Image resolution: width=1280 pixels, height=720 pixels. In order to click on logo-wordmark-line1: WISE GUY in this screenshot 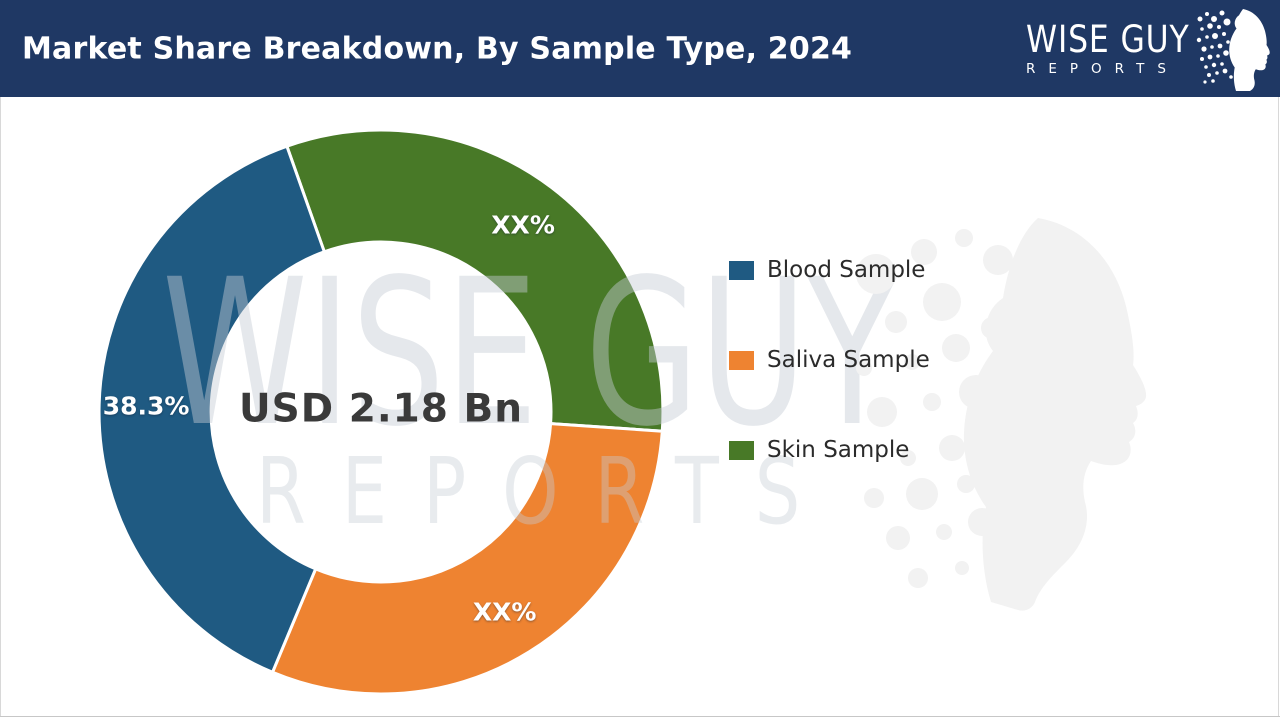, I will do `click(1108, 40)`.